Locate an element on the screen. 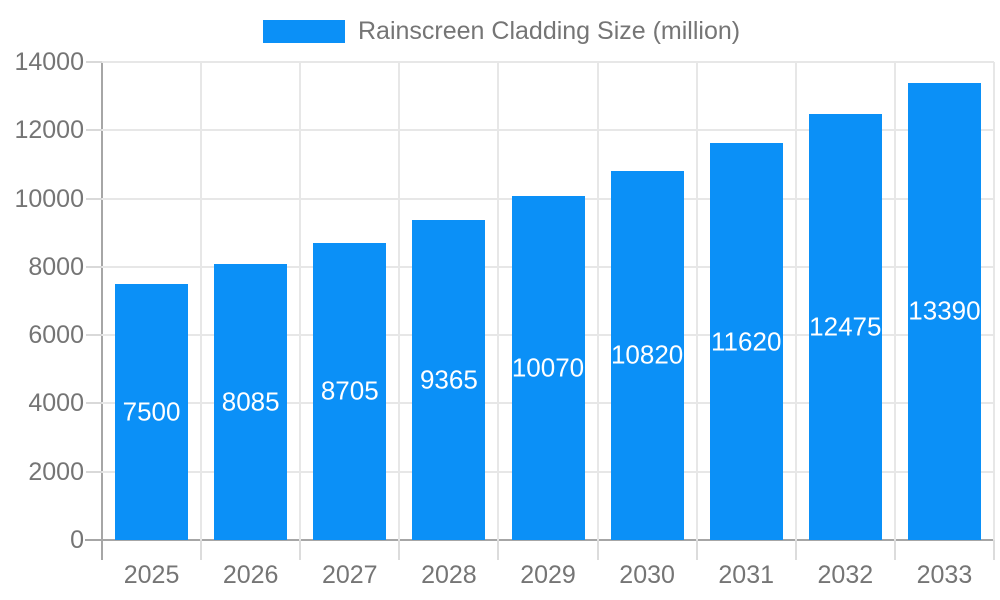 The width and height of the screenshot is (1000, 600). x-axis-label: 2029 is located at coordinates (548, 575).